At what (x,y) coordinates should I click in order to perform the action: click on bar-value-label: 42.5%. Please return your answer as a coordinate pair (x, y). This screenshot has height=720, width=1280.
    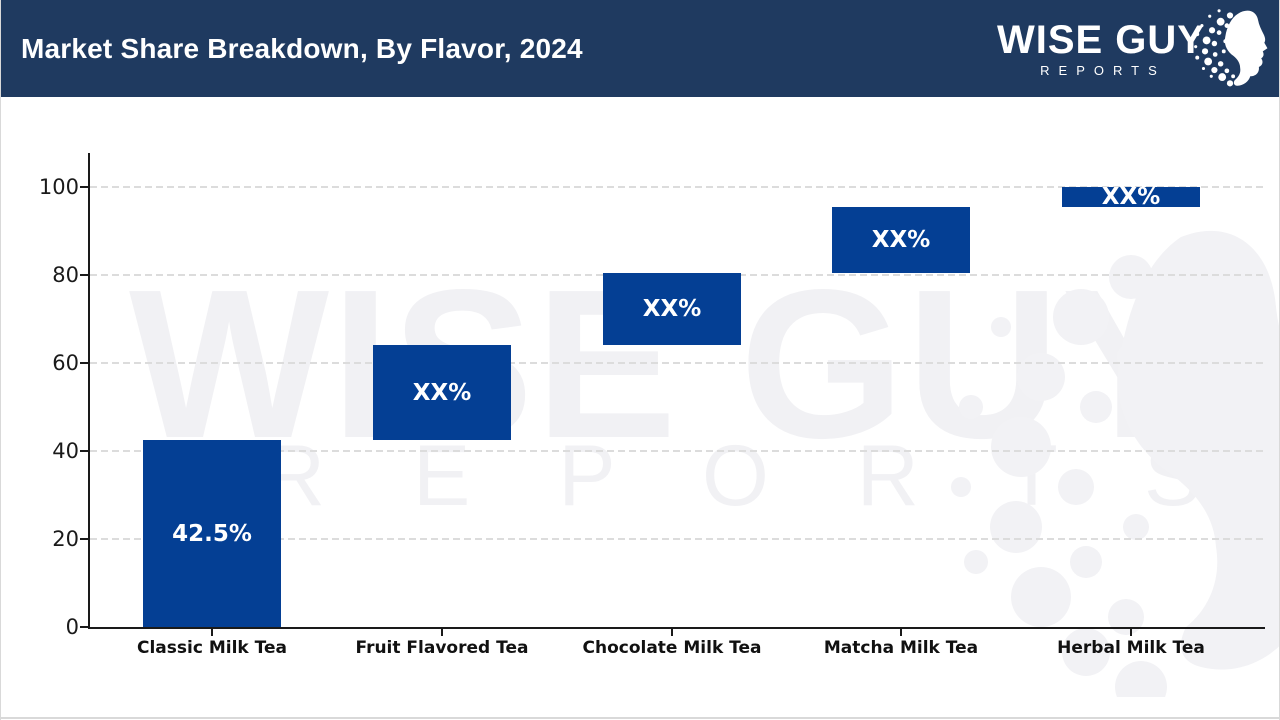
    Looking at the image, I should click on (212, 533).